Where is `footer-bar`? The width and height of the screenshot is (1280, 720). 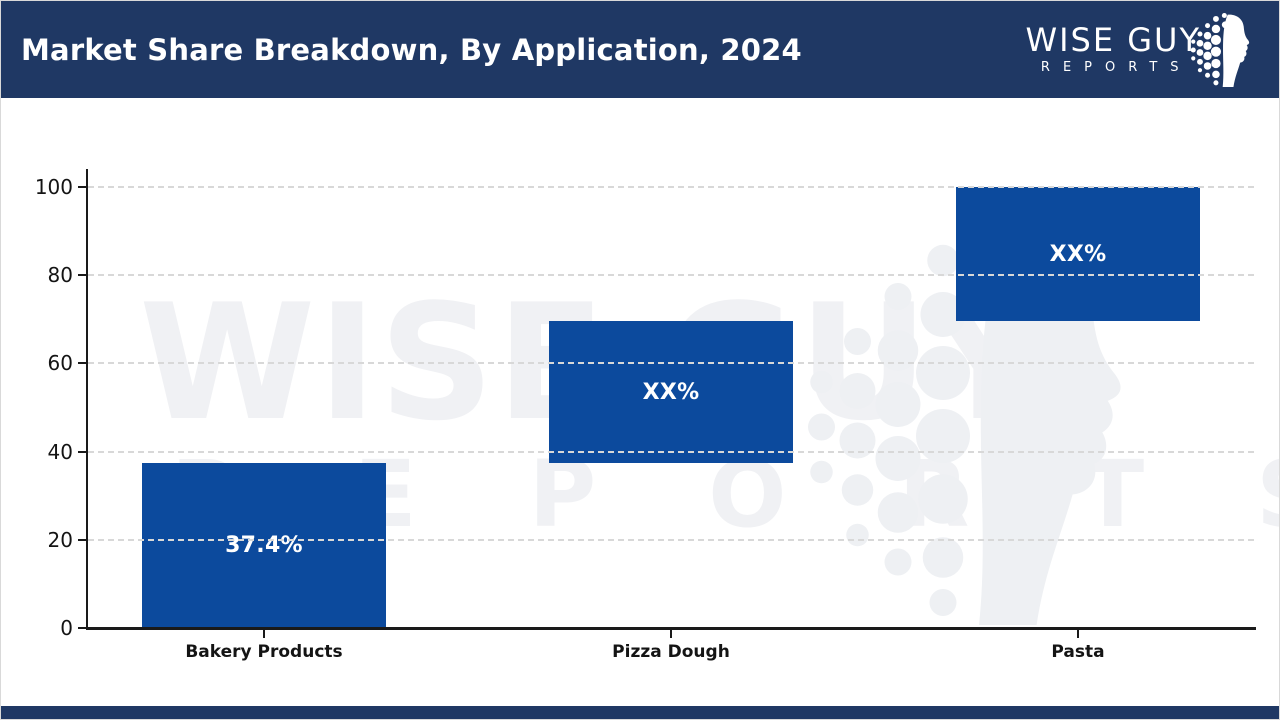 footer-bar is located at coordinates (640, 712).